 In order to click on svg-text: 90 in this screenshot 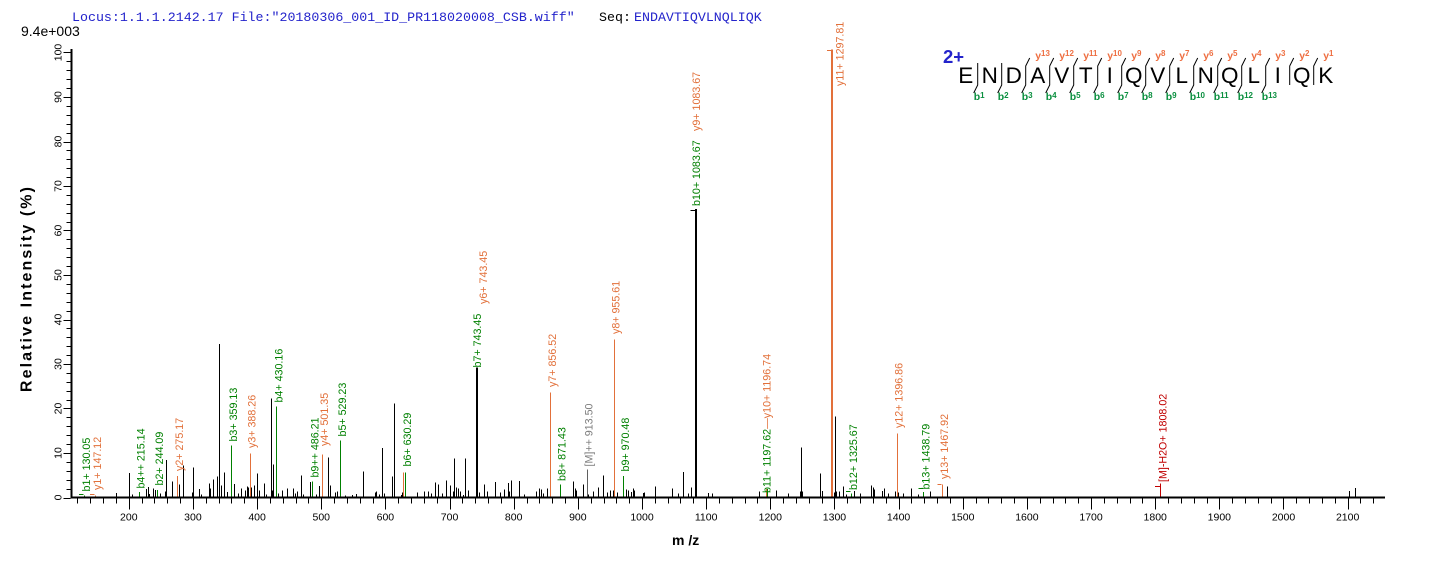, I will do `click(59, 97)`.